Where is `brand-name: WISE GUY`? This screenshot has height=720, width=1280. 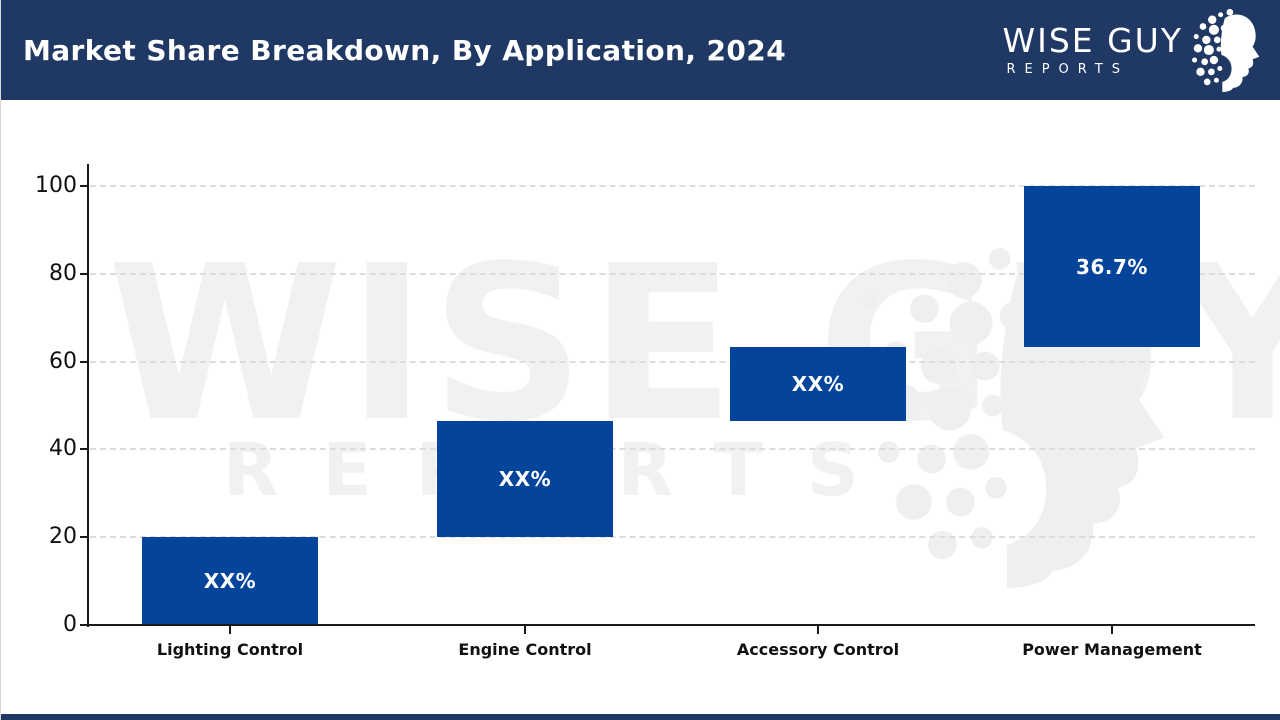 brand-name: WISE GUY is located at coordinates (1092, 40).